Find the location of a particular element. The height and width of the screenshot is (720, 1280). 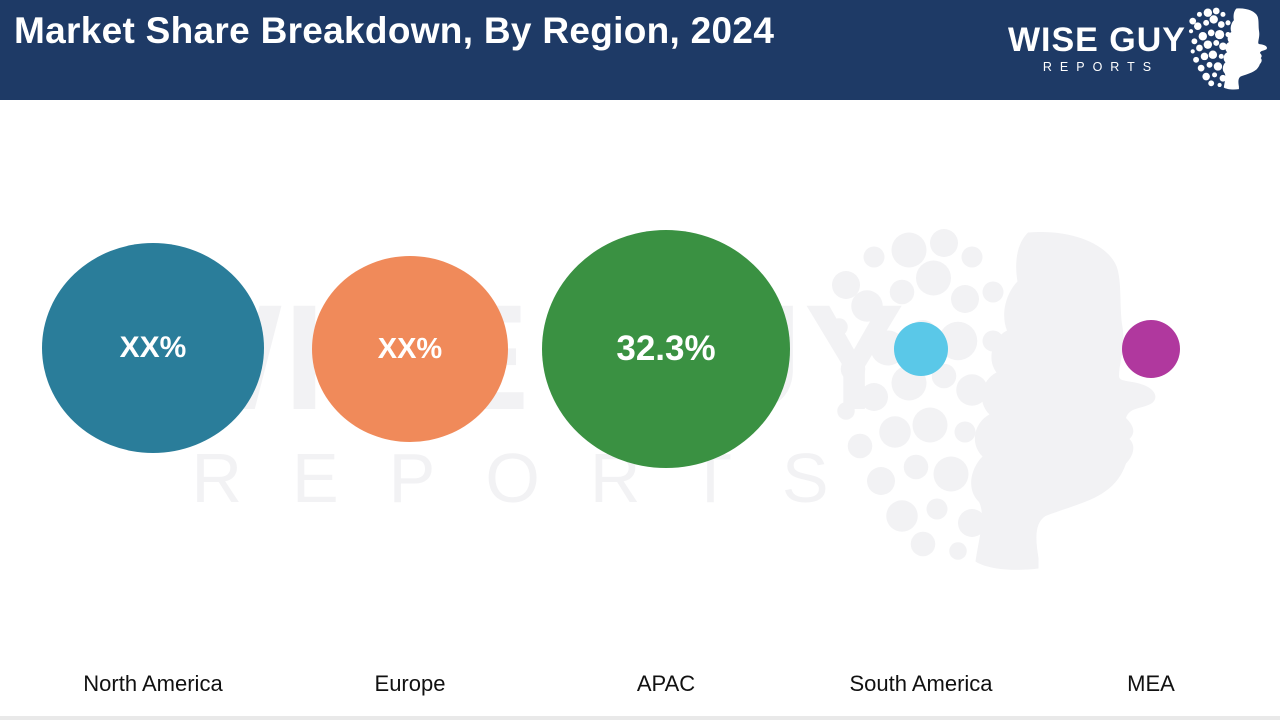

bubble-europe: XX% is located at coordinates (410, 349).